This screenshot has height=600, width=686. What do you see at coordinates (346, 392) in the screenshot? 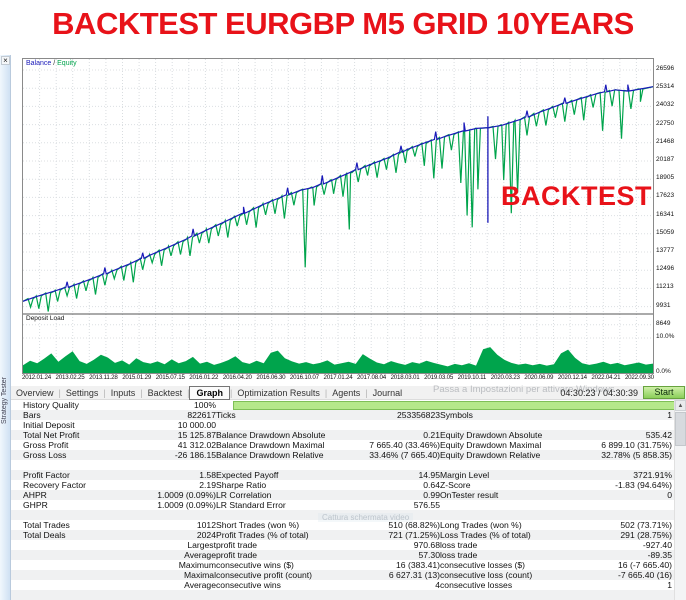
I see `tab-agents: Agents` at bounding box center [346, 392].